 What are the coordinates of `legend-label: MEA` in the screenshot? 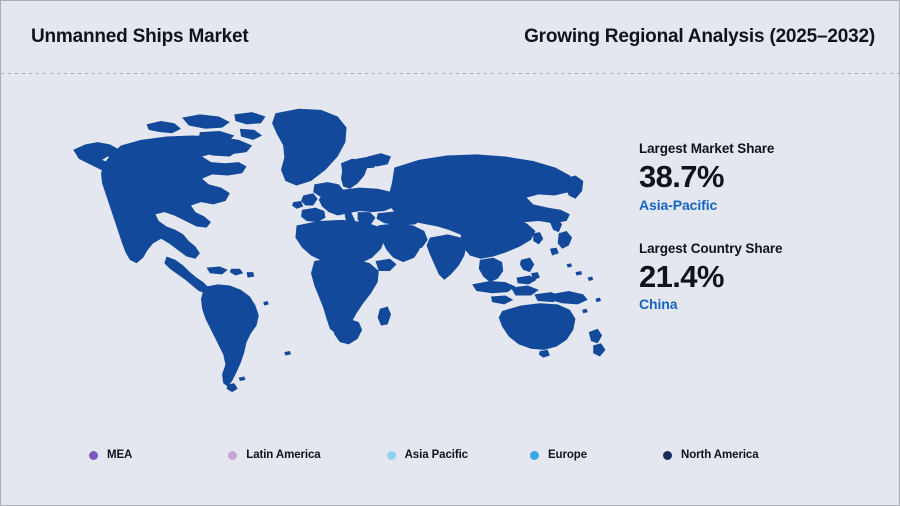 It's located at (120, 455).